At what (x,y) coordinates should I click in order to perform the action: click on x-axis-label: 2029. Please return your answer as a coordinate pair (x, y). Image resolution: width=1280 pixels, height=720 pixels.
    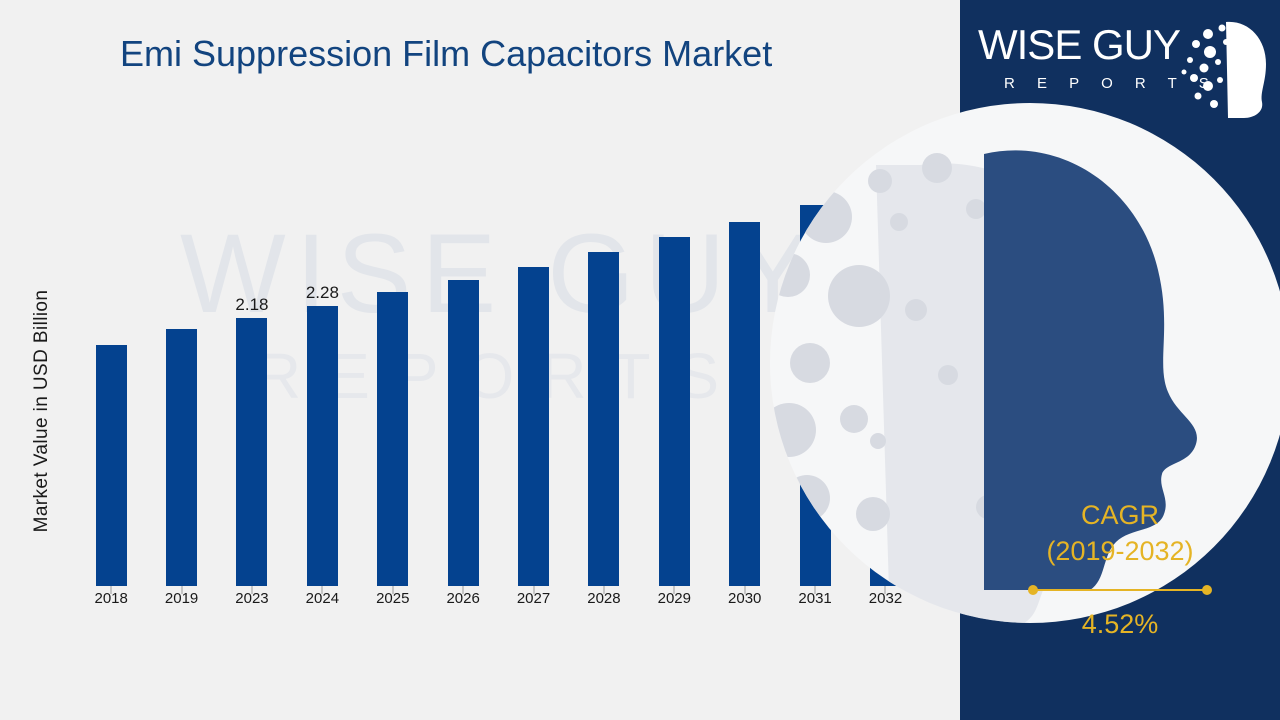
    Looking at the image, I should click on (674, 598).